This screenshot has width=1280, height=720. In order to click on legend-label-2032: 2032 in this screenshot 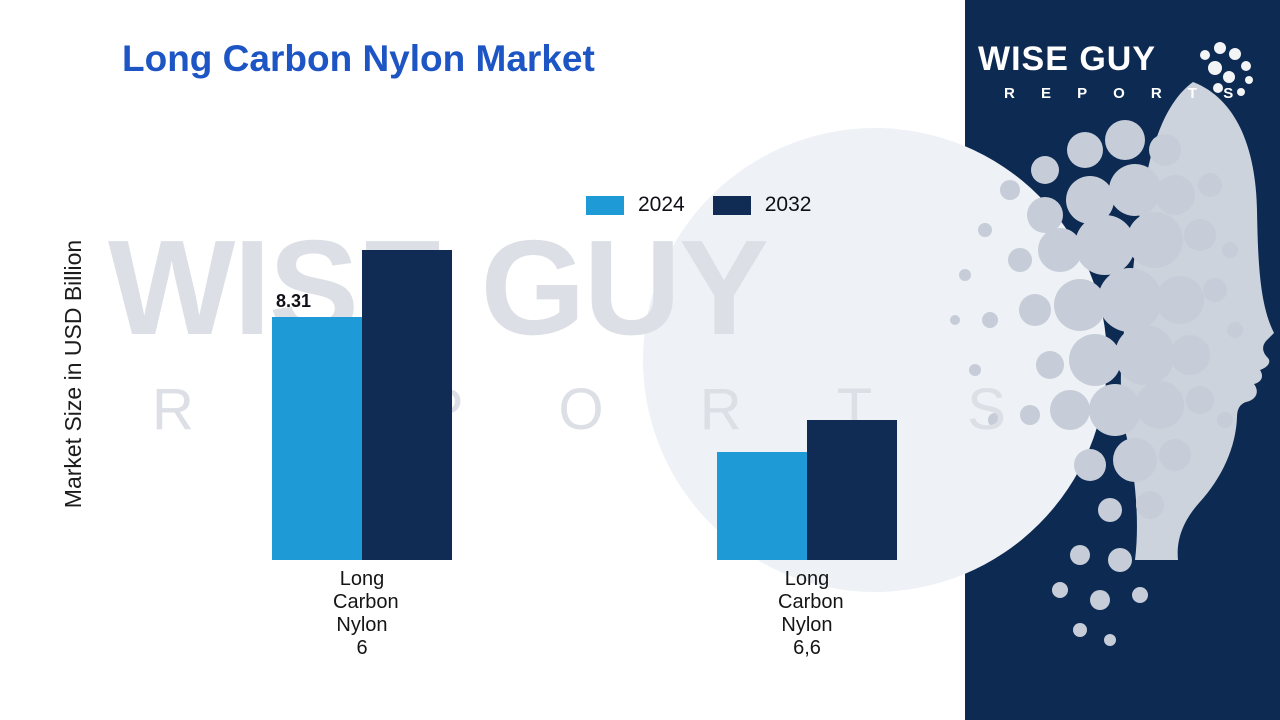, I will do `click(788, 204)`.